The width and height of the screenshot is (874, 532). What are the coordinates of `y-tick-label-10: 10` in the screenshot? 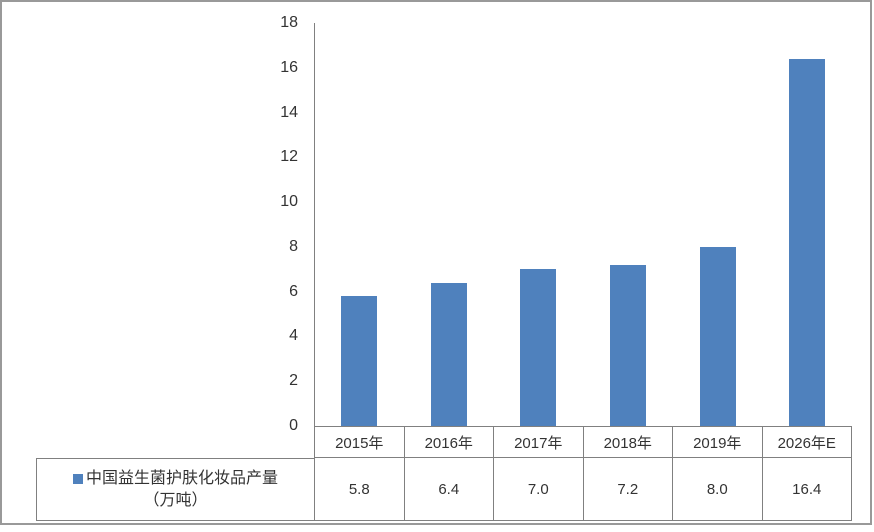 It's located at (289, 202).